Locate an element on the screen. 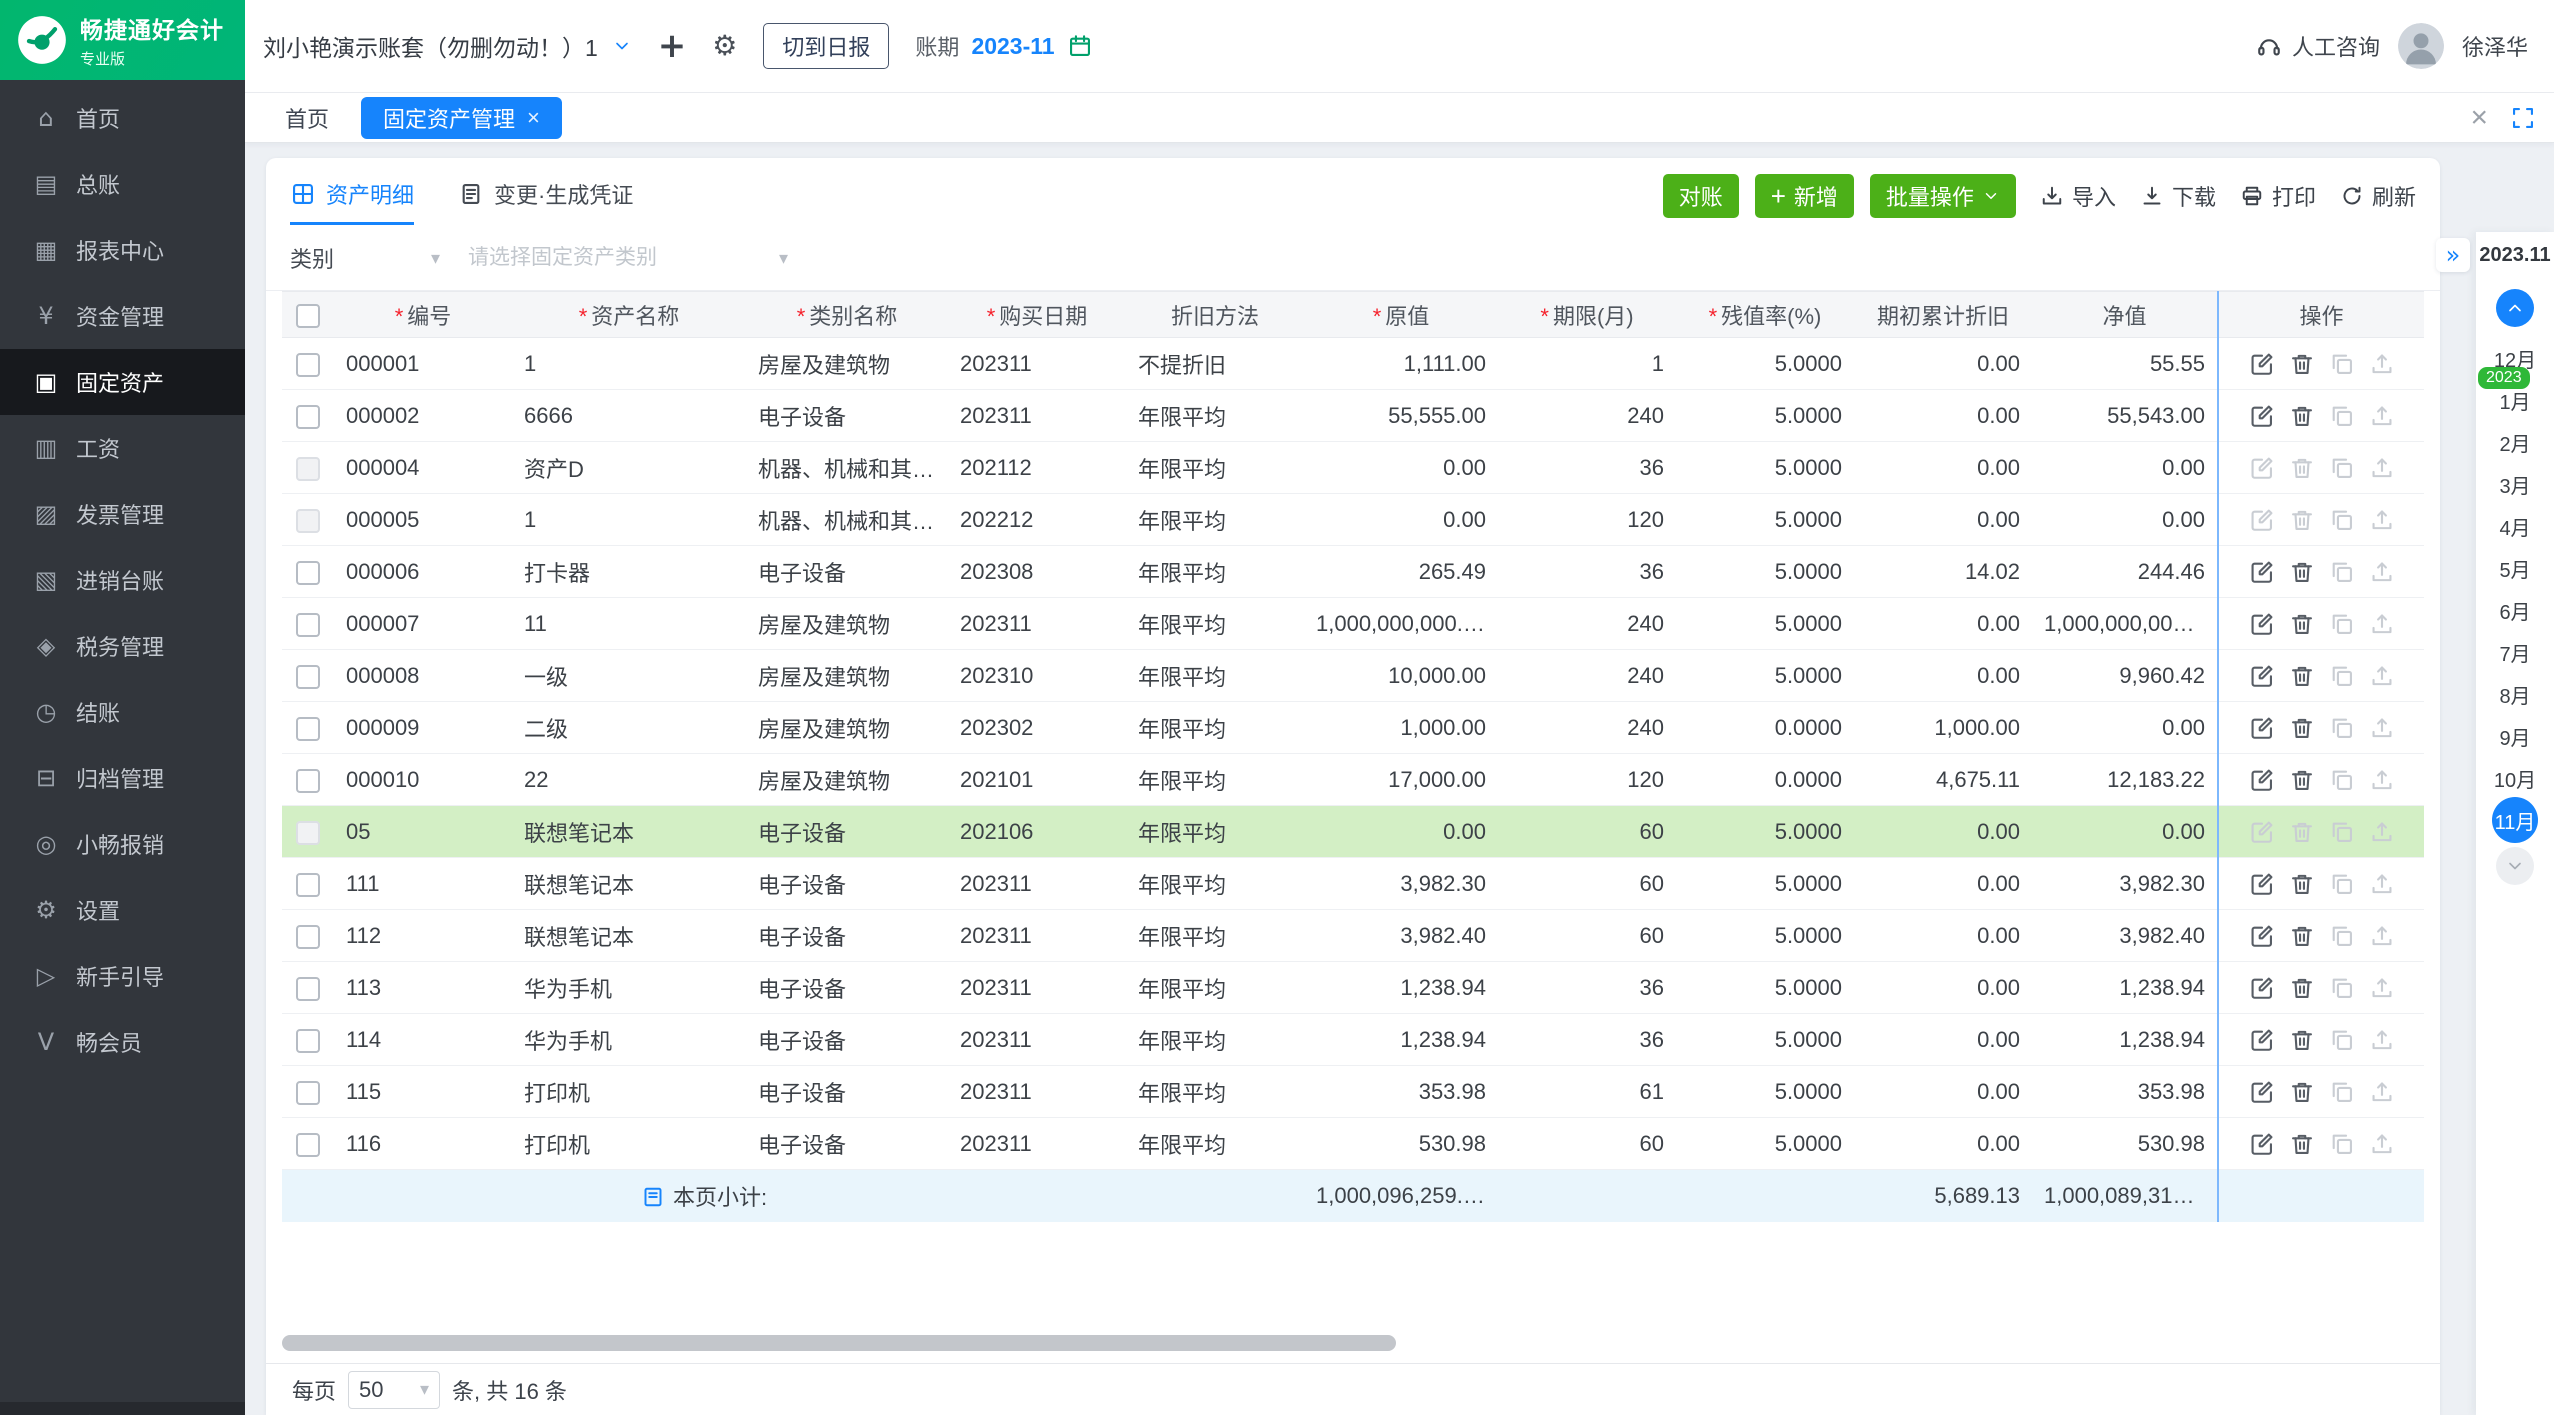  download-button: 下载 is located at coordinates (2178, 196).